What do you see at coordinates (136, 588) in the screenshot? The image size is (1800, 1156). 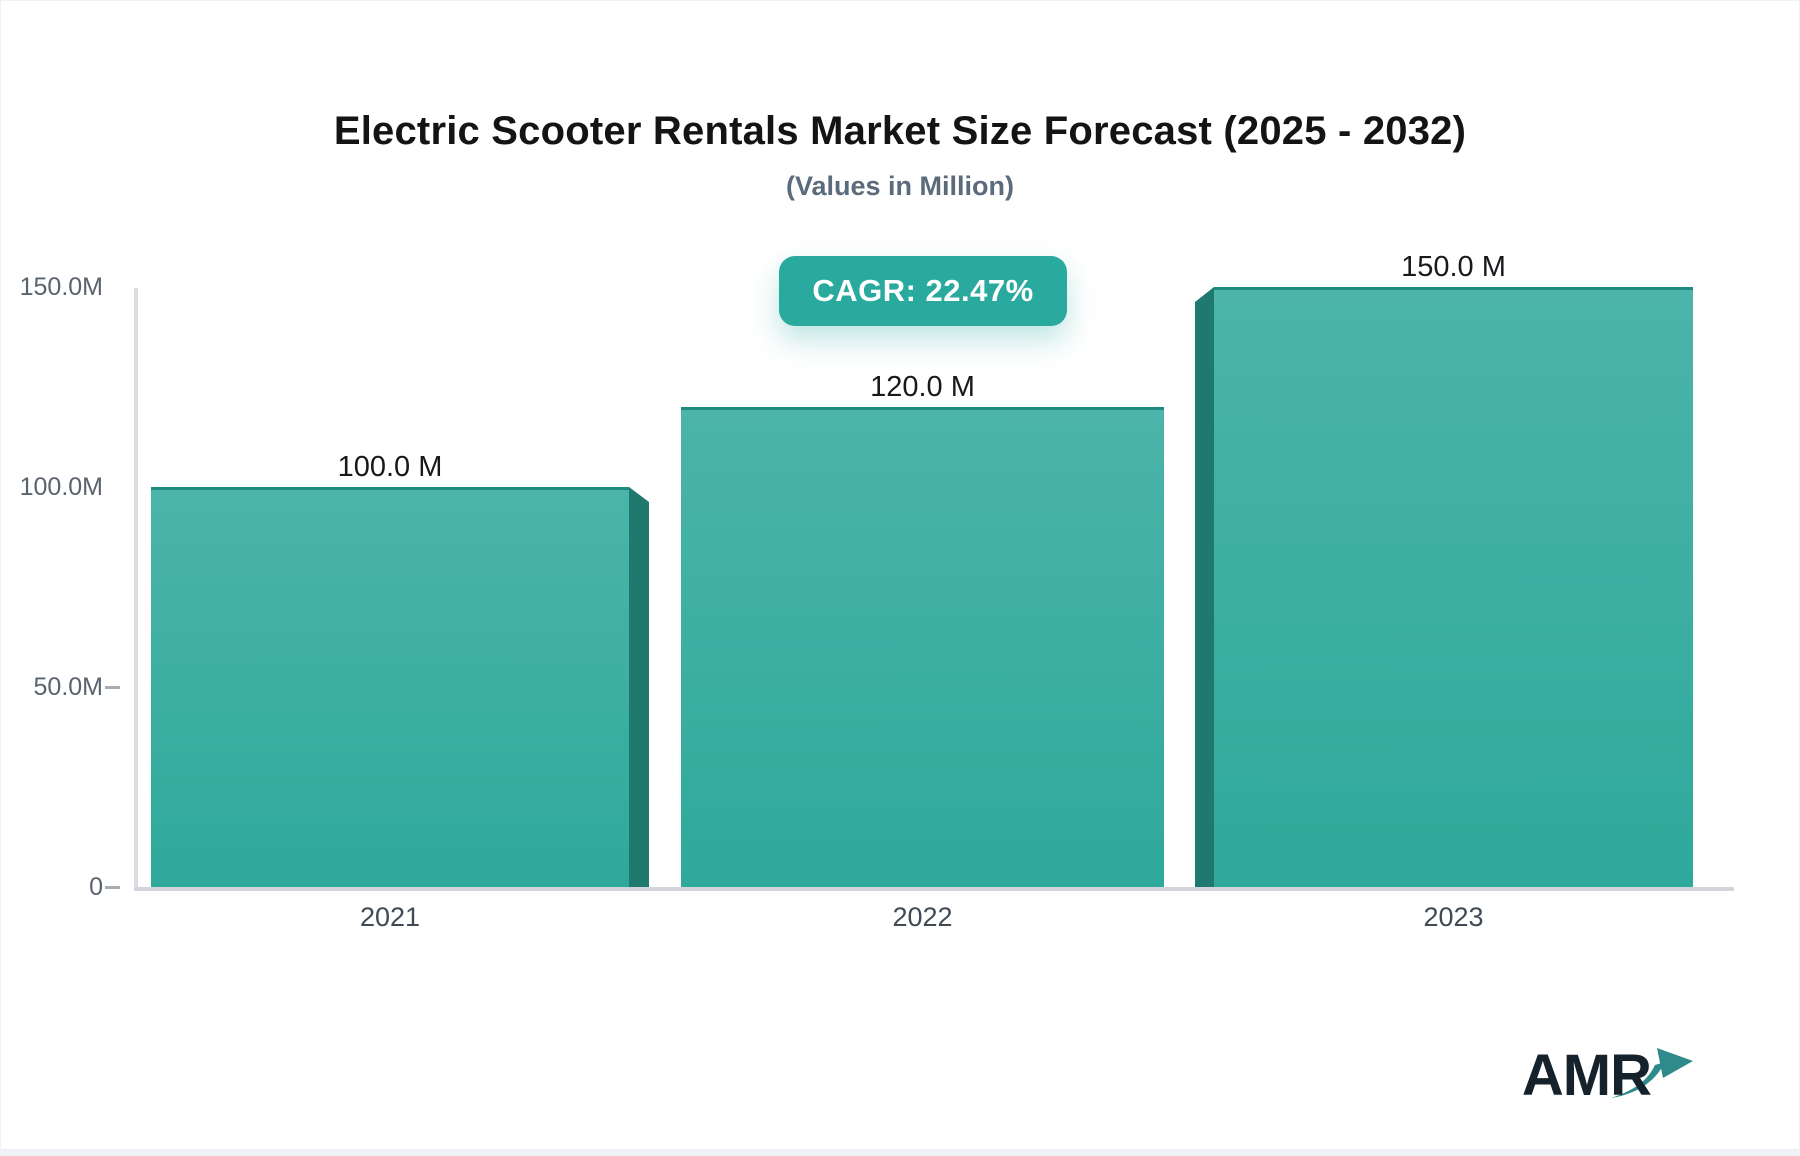 I see `y-axis-line` at bounding box center [136, 588].